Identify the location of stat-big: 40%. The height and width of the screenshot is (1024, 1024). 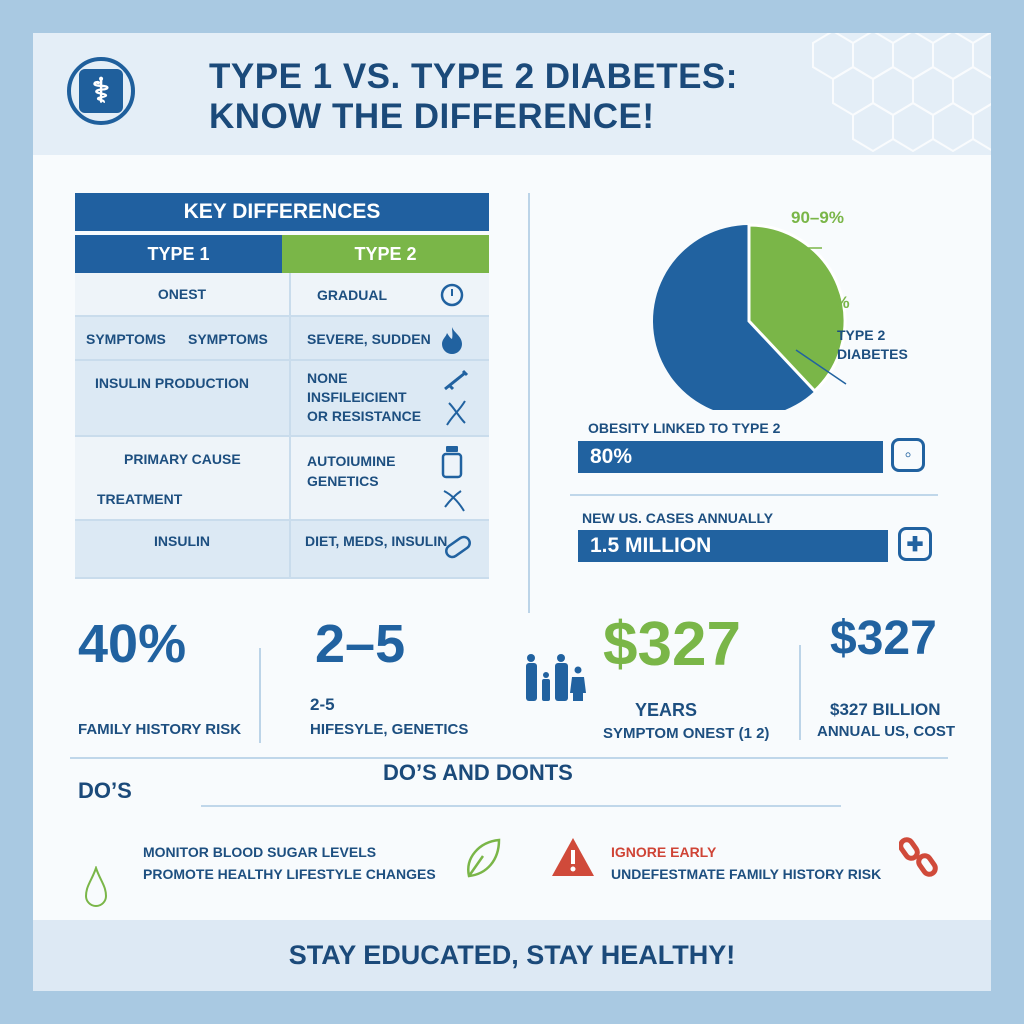
(132, 644).